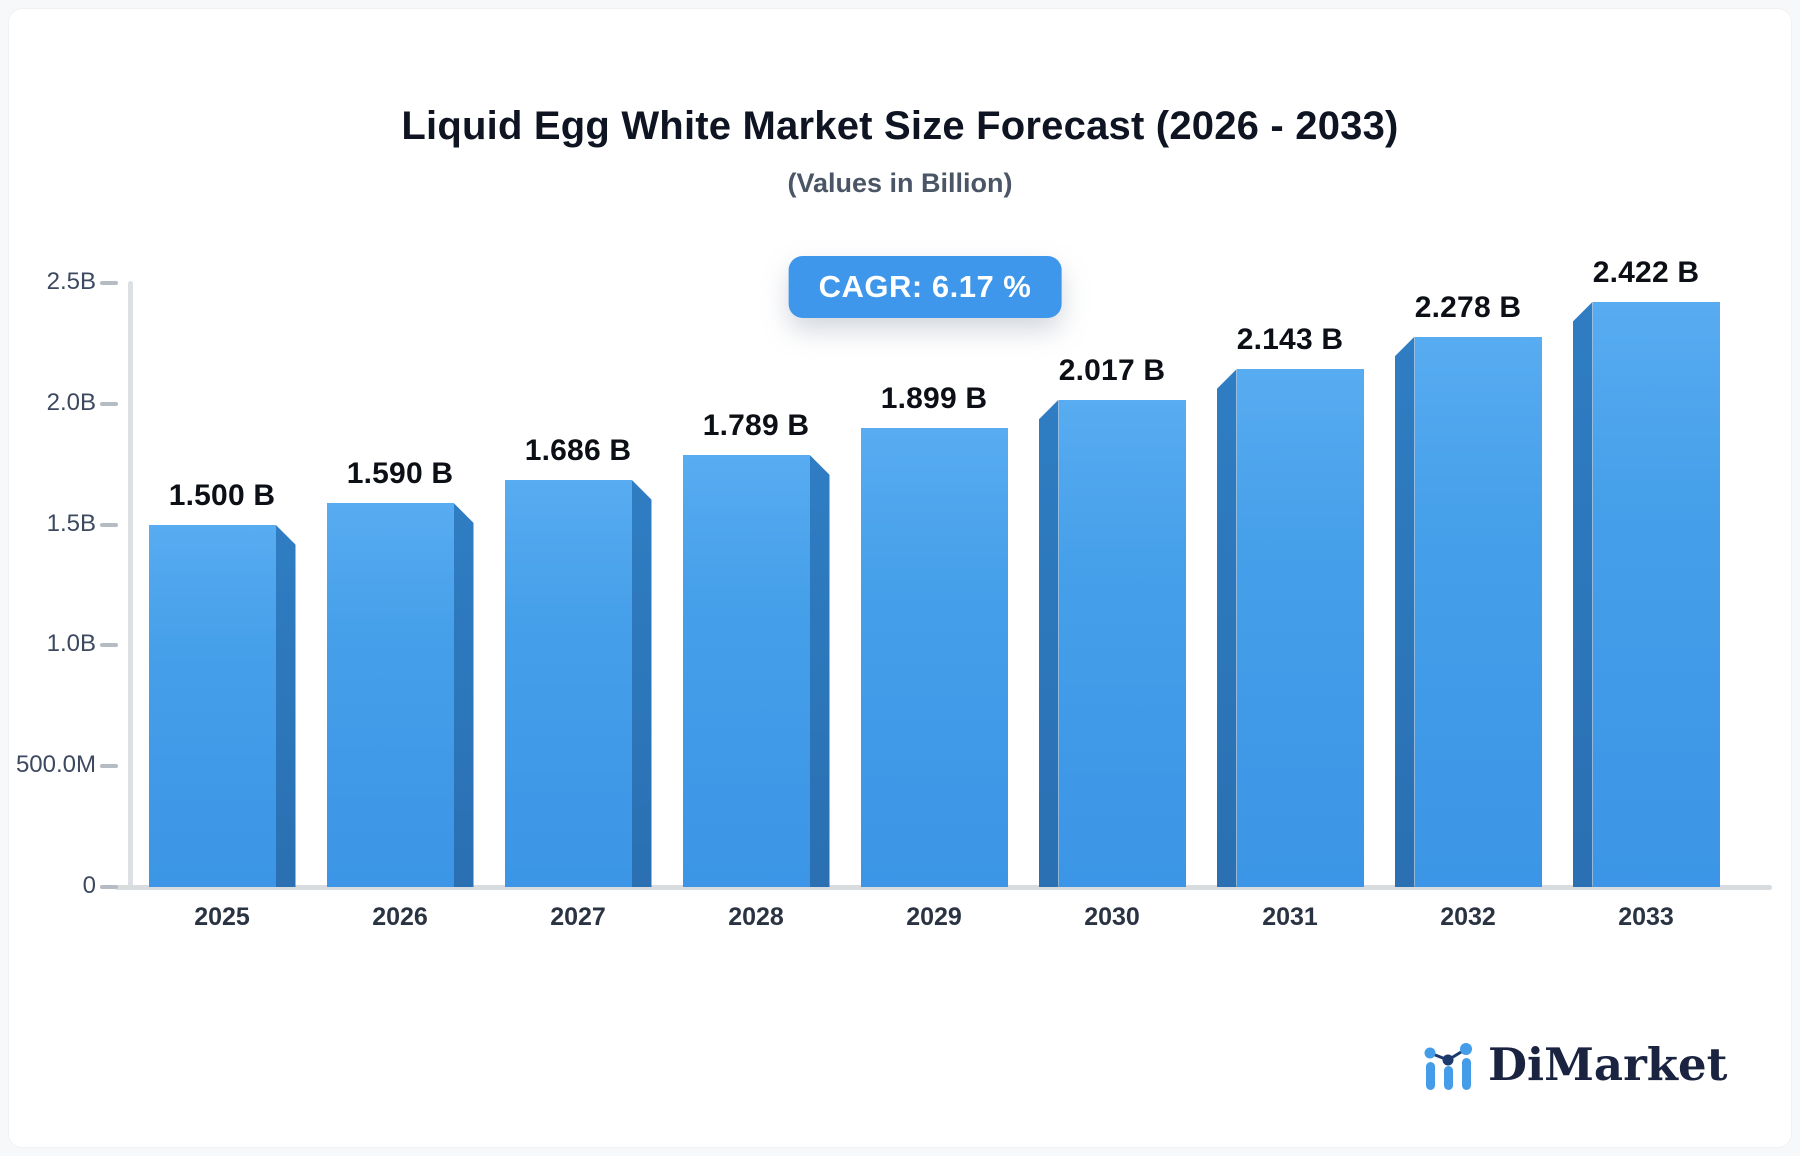  I want to click on y-axis-line, so click(130, 585).